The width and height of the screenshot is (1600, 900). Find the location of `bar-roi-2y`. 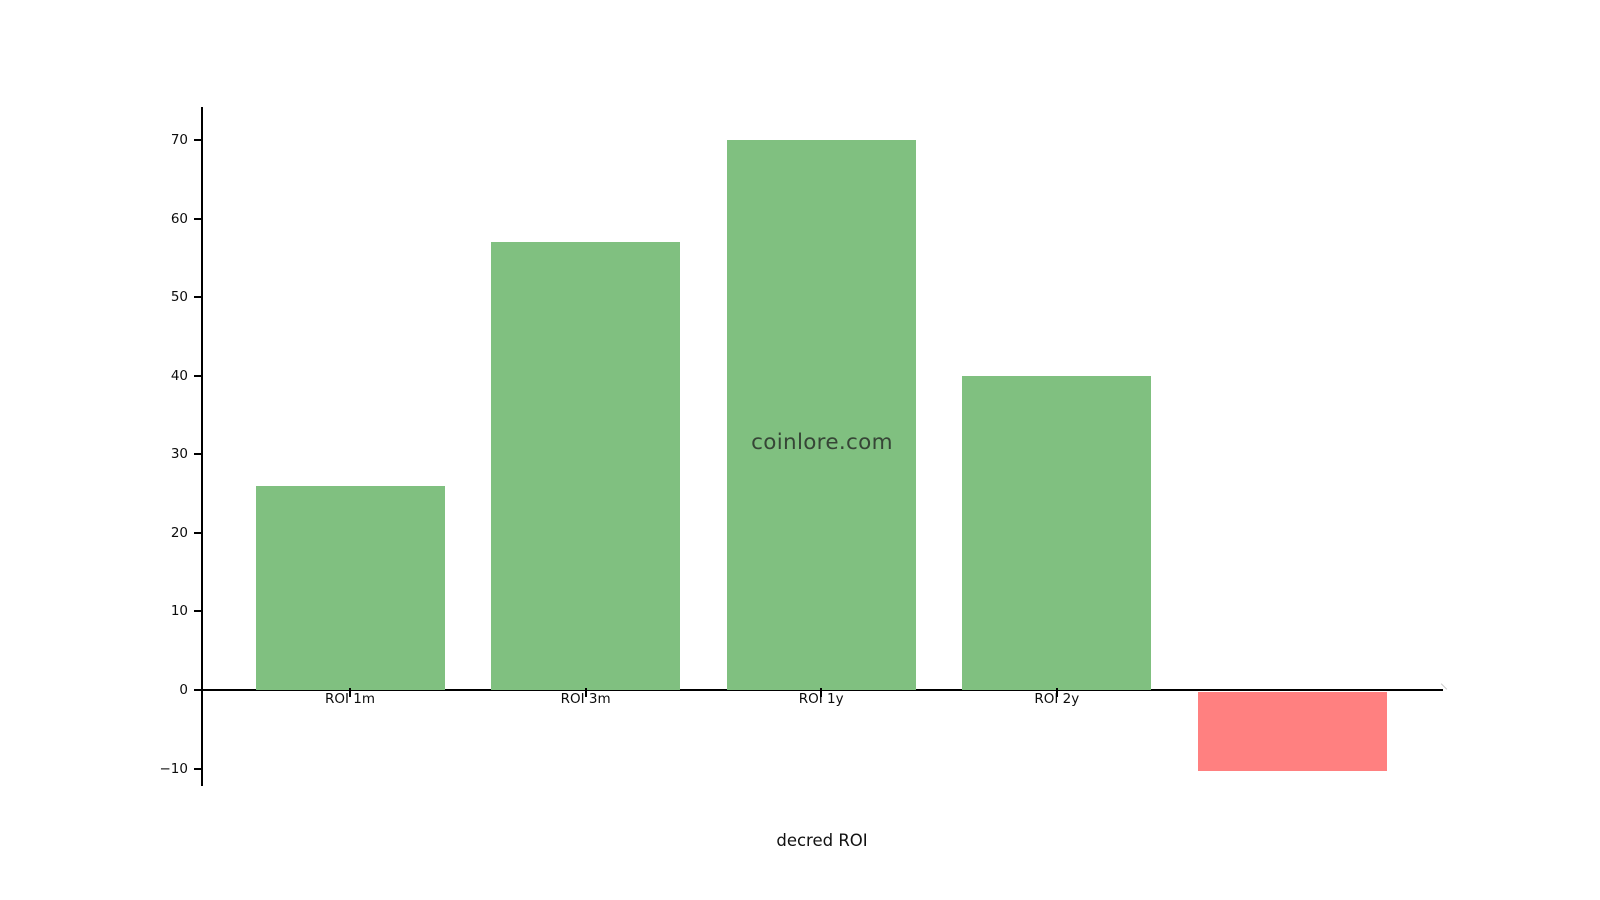

bar-roi-2y is located at coordinates (1057, 532).